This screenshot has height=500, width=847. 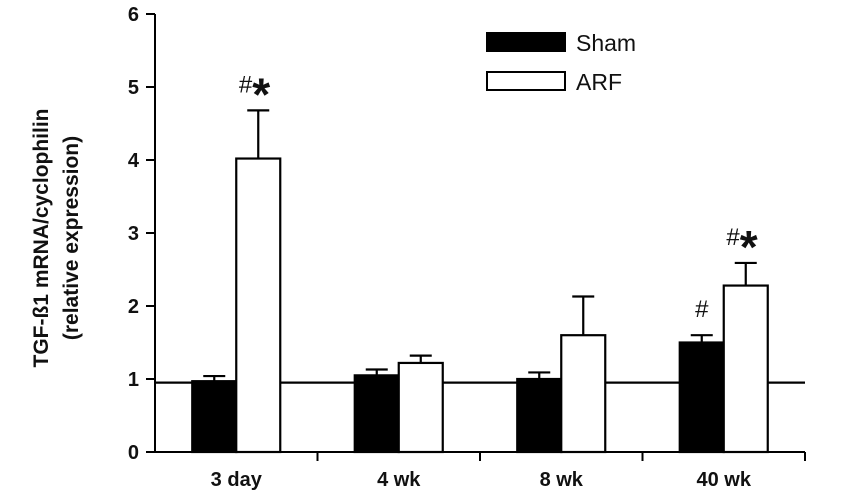 I want to click on y-tick-label: 5, so click(x=133, y=88).